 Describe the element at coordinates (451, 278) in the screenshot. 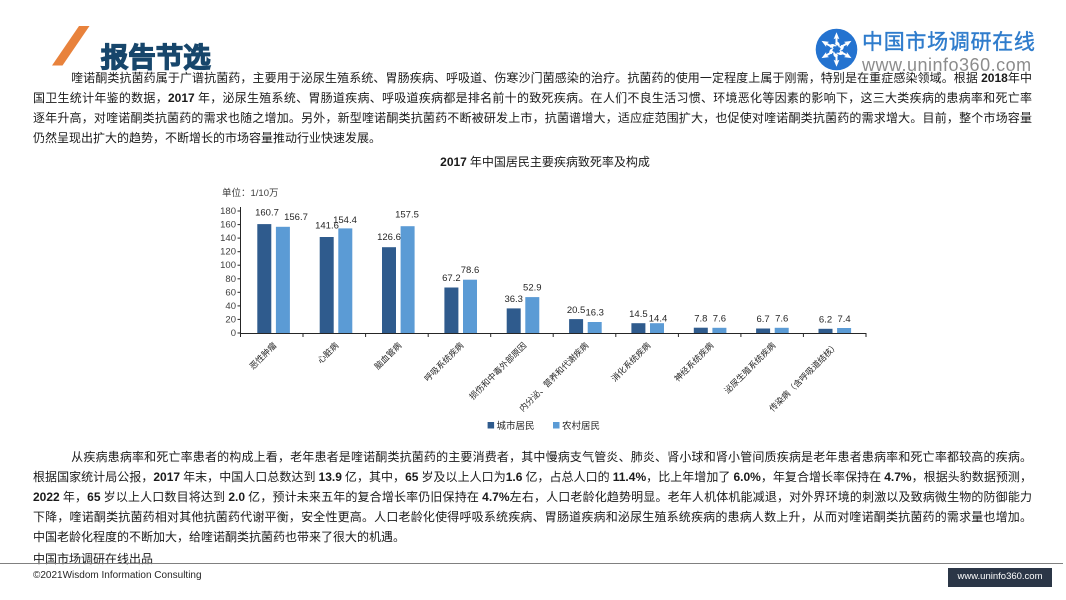

I see `svg-text: 67.2` at that location.